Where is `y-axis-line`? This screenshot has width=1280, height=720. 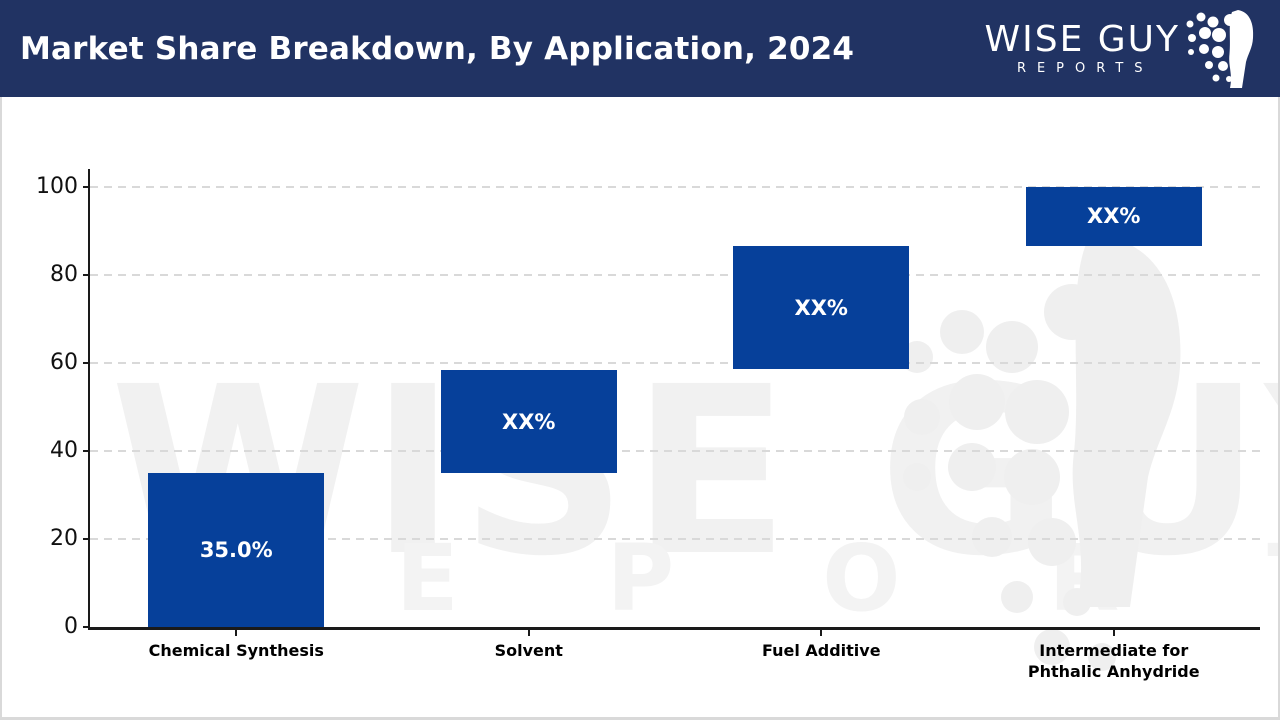
y-axis-line is located at coordinates (89, 399).